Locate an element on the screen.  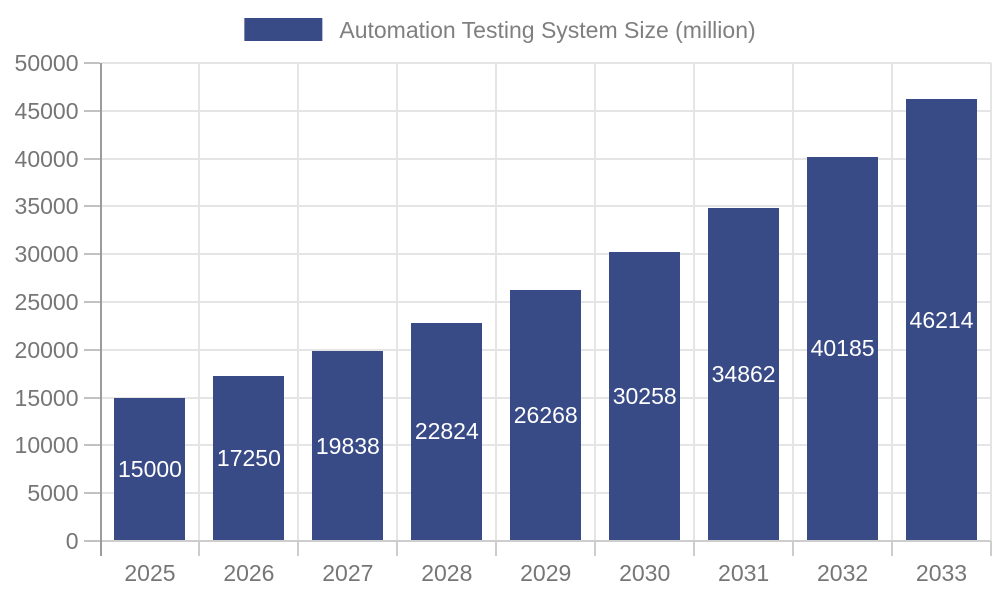
x-tick-label: 2029 is located at coordinates (546, 573).